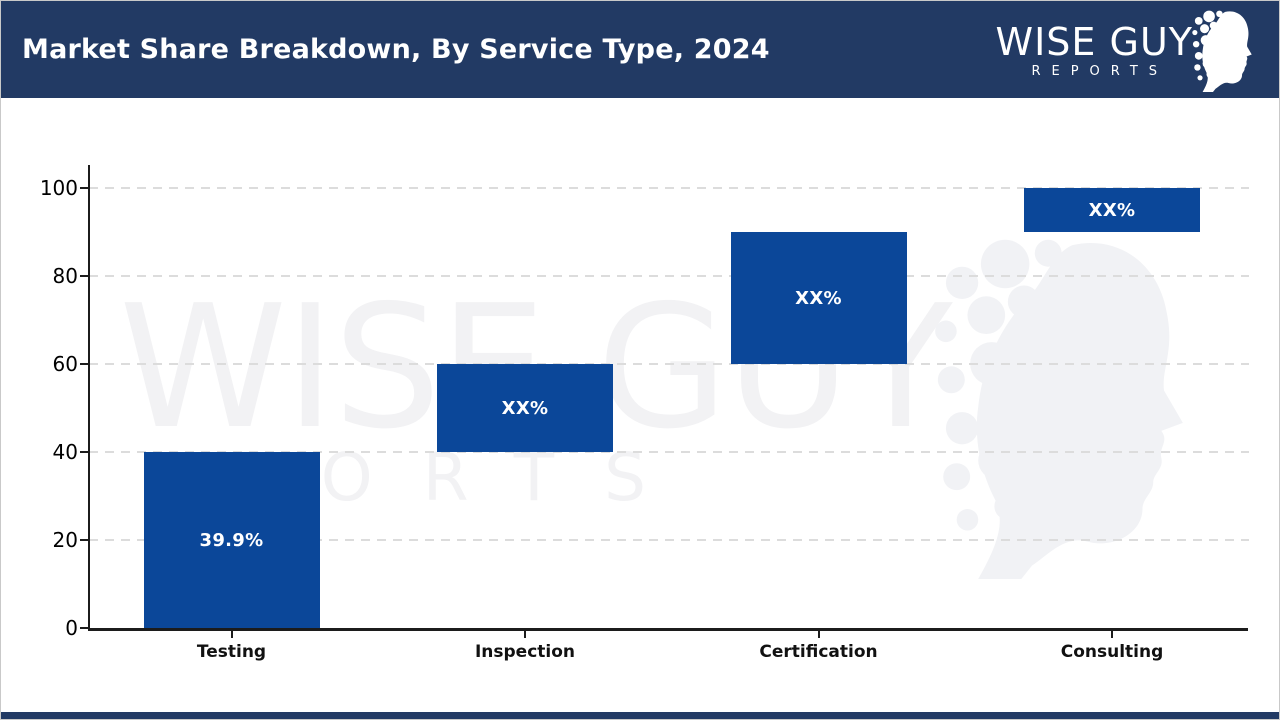 The width and height of the screenshot is (1280, 720). I want to click on y-tick-label-20: 20, so click(65, 540).